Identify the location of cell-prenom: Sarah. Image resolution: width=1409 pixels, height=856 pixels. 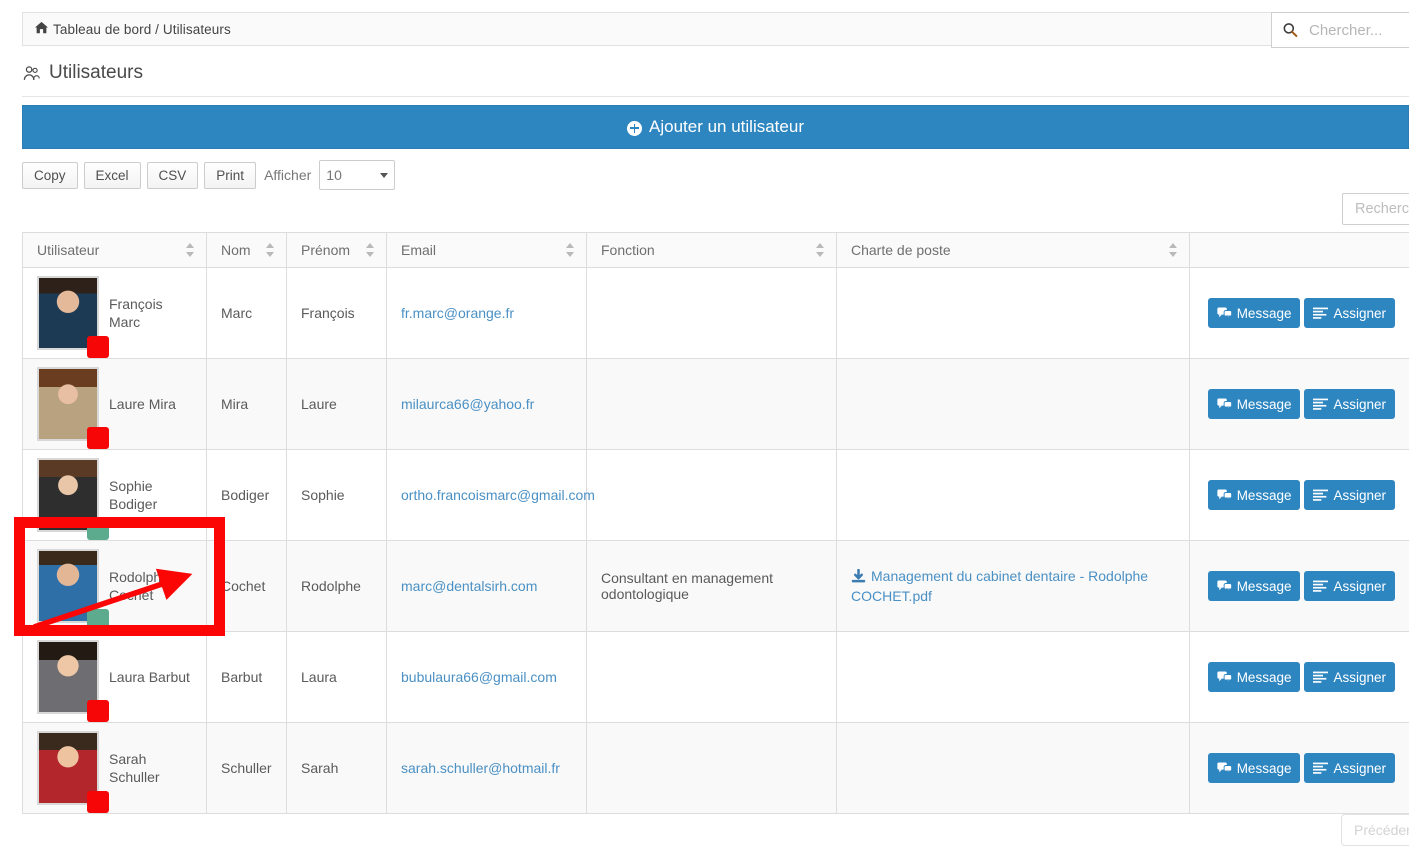
(336, 768).